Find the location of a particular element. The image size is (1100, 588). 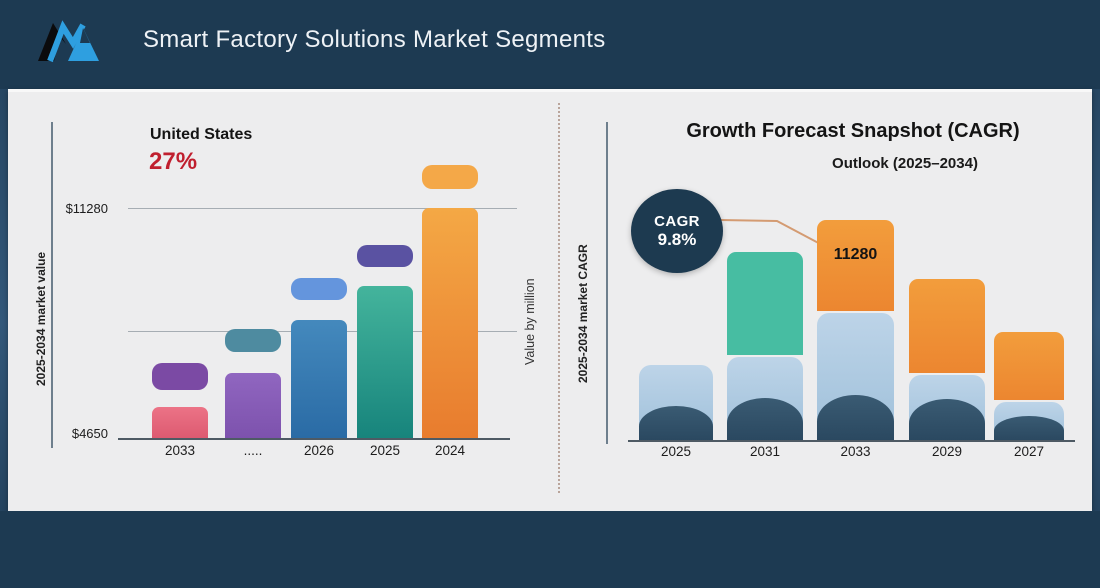

left-chart-highlight: 27% is located at coordinates (173, 161).